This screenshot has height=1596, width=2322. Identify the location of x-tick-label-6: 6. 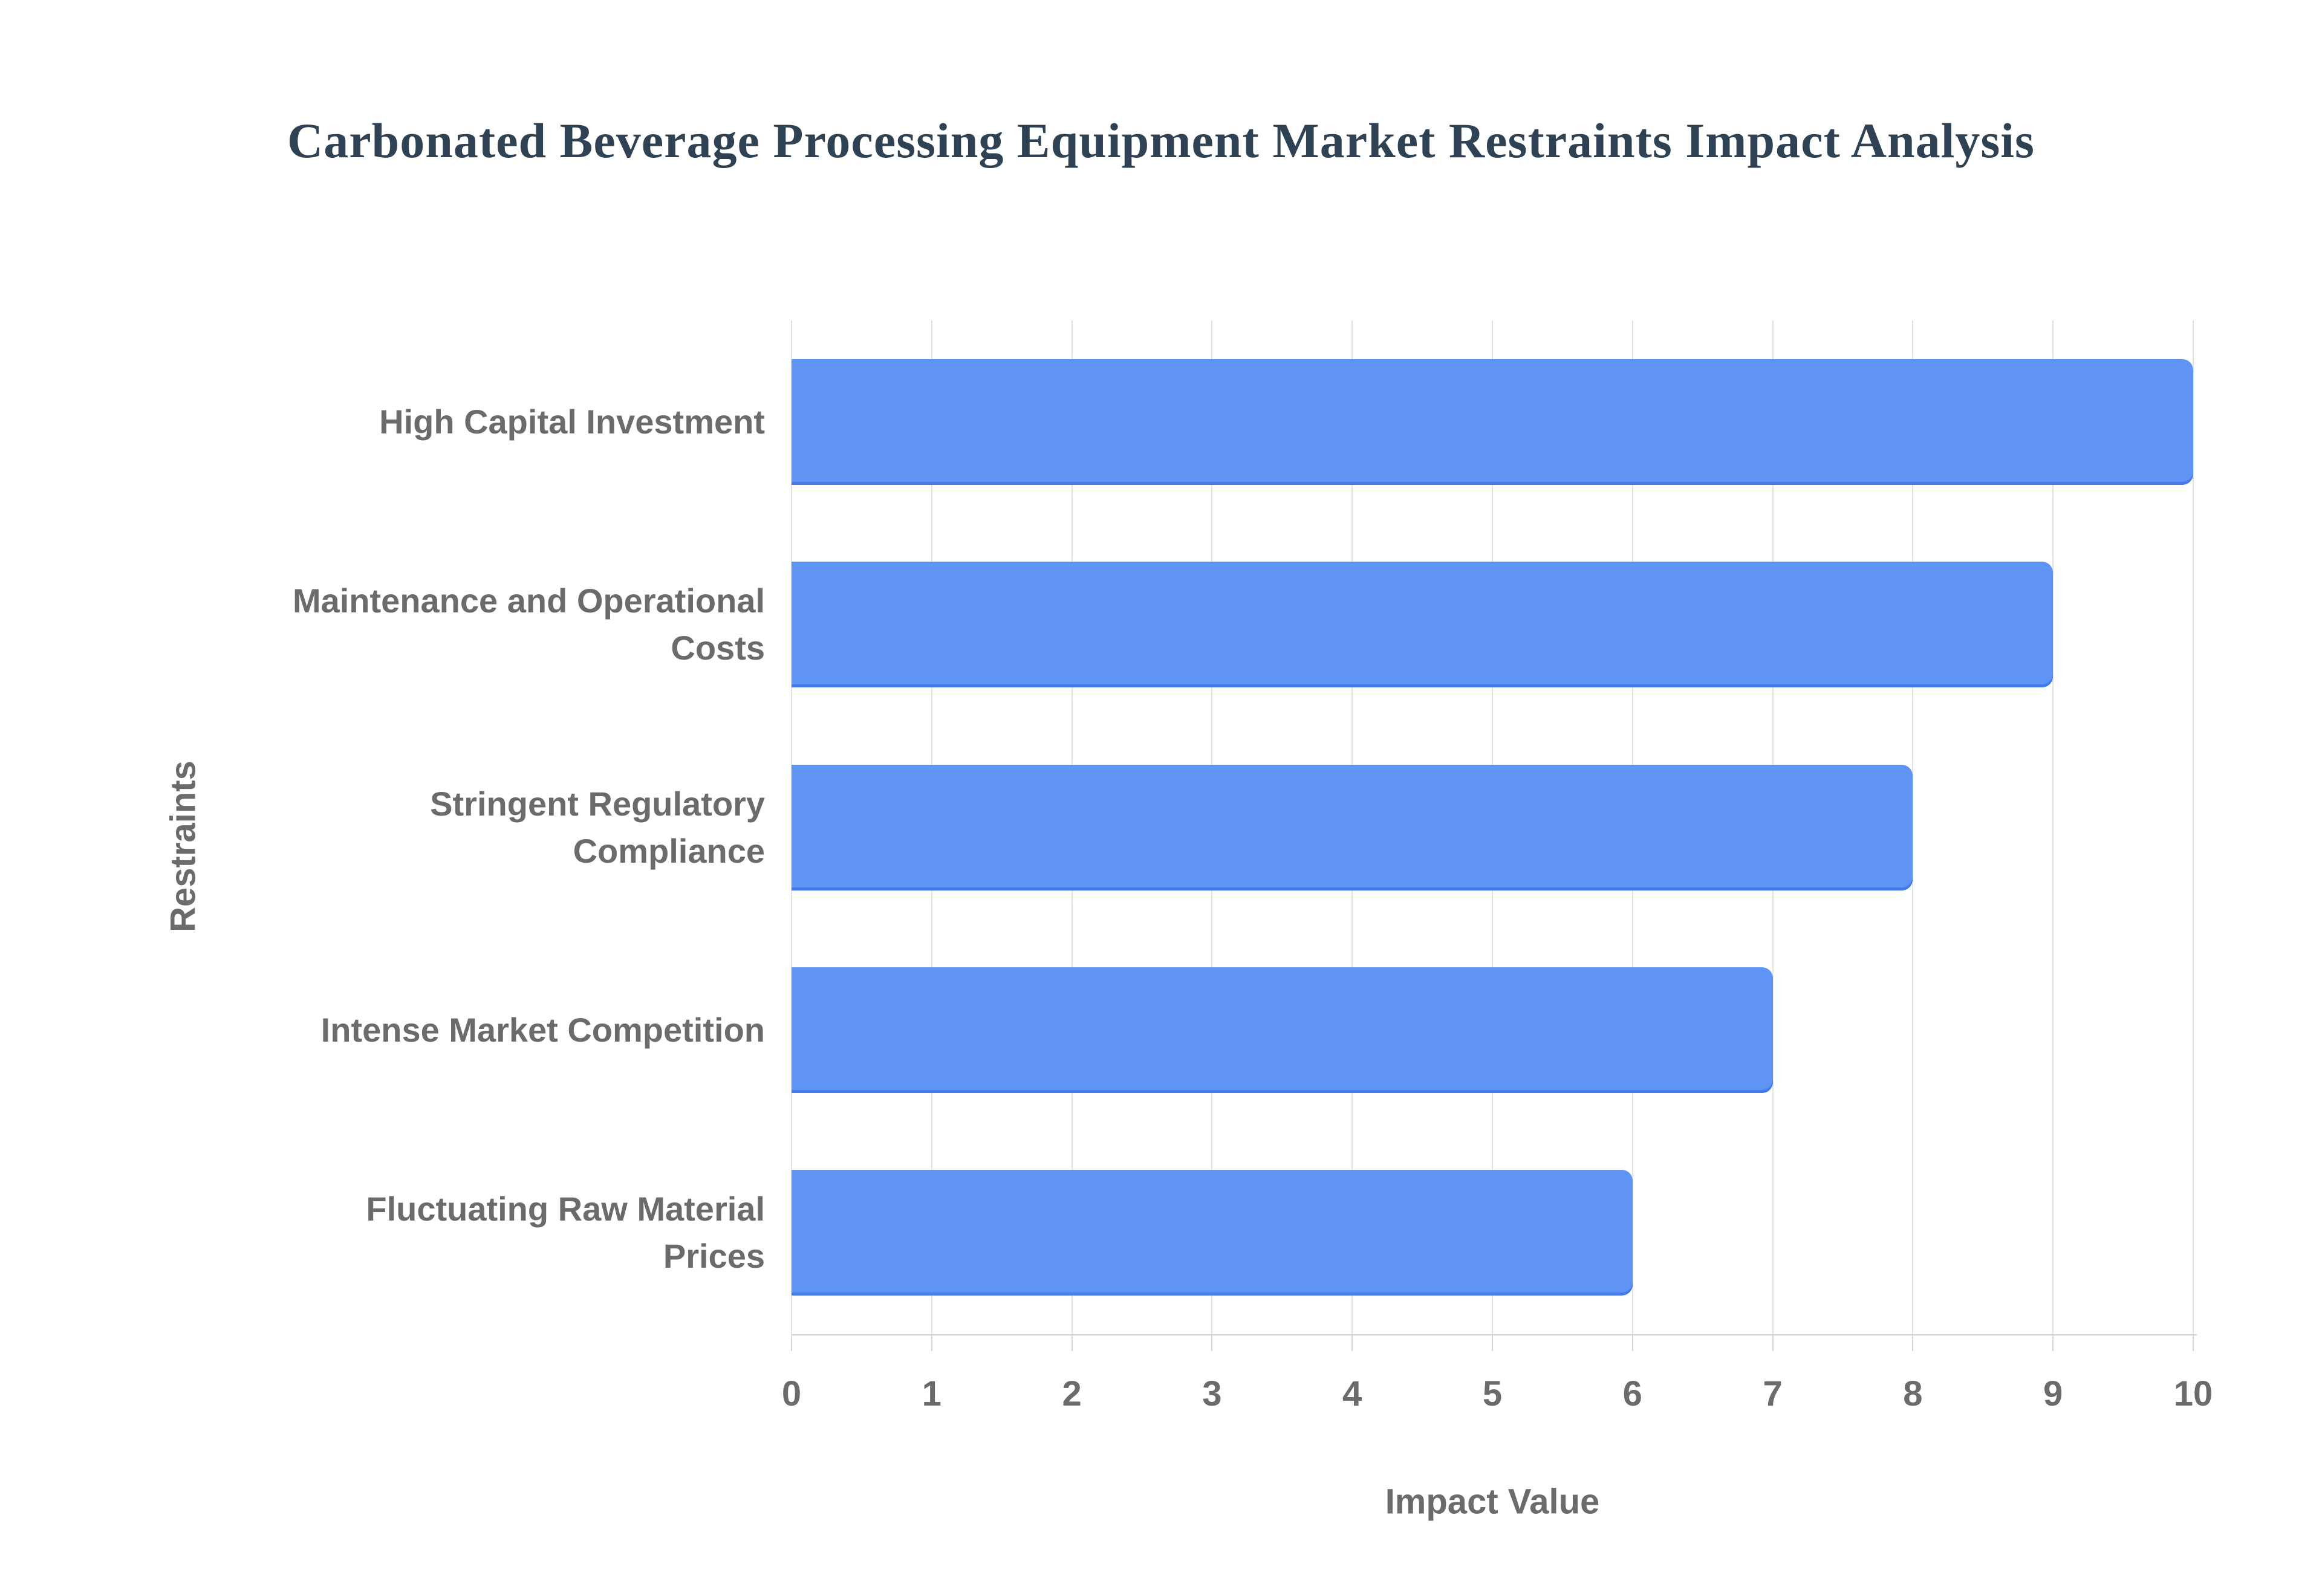
(1632, 1393).